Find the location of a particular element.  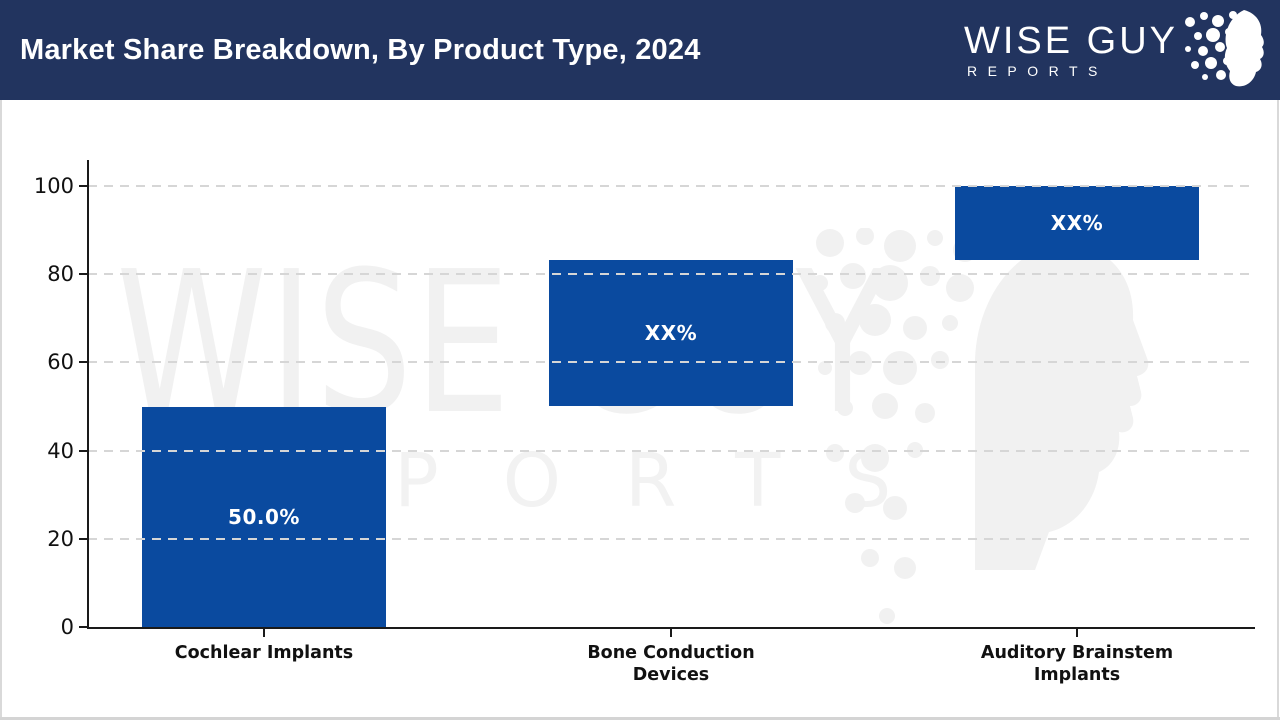

y-axis-spine is located at coordinates (88, 394).